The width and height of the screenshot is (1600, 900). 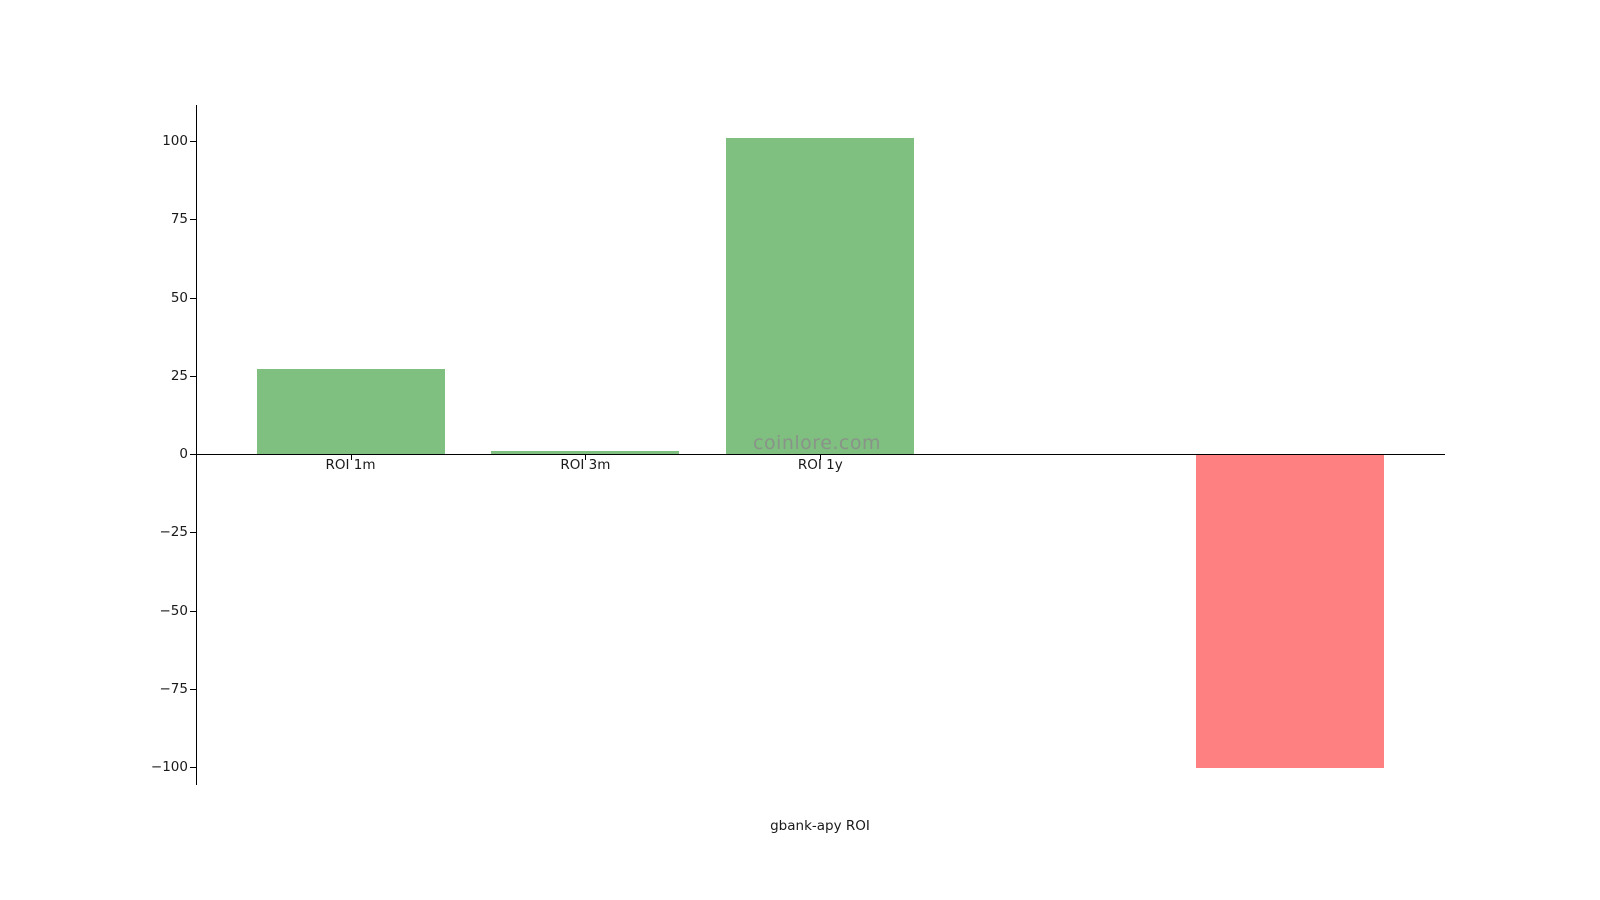 What do you see at coordinates (1290, 611) in the screenshot?
I see `bar-unlabeled-negative` at bounding box center [1290, 611].